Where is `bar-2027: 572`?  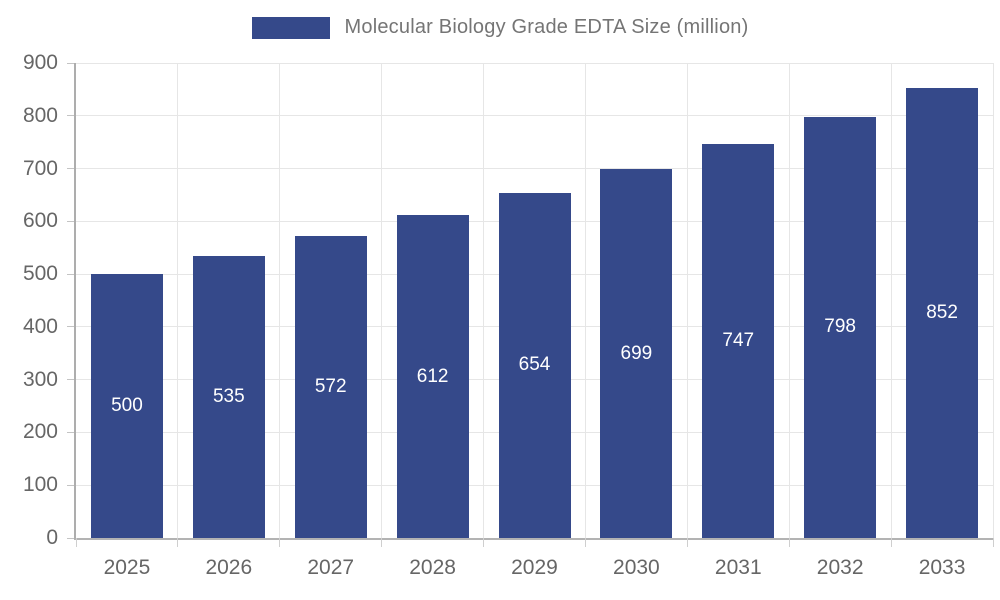
bar-2027: 572 is located at coordinates (330, 387).